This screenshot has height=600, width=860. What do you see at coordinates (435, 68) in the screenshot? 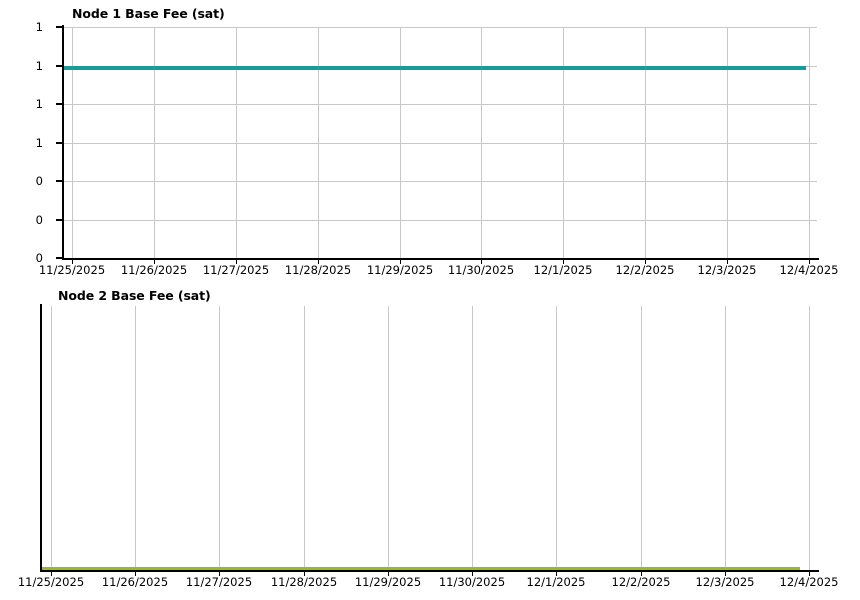
I see `series-line-node-1-base-fee` at bounding box center [435, 68].